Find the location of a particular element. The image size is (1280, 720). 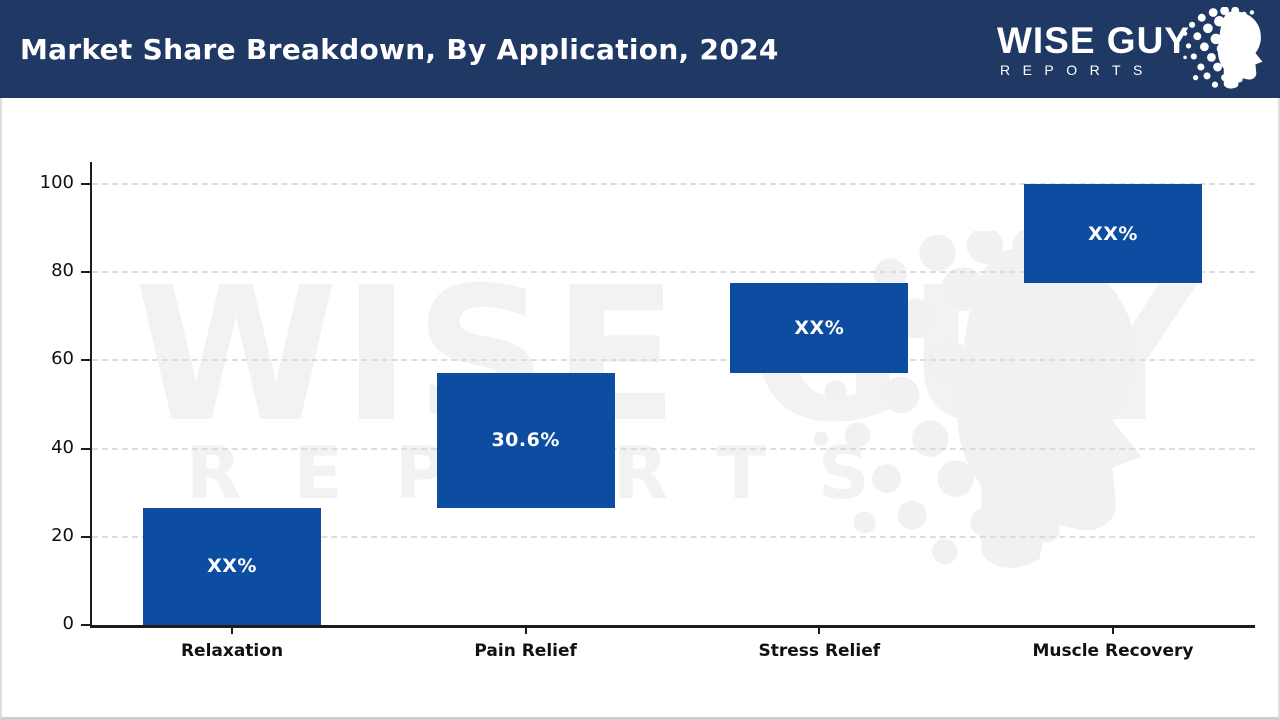

bar: 30.6% is located at coordinates (525, 440).